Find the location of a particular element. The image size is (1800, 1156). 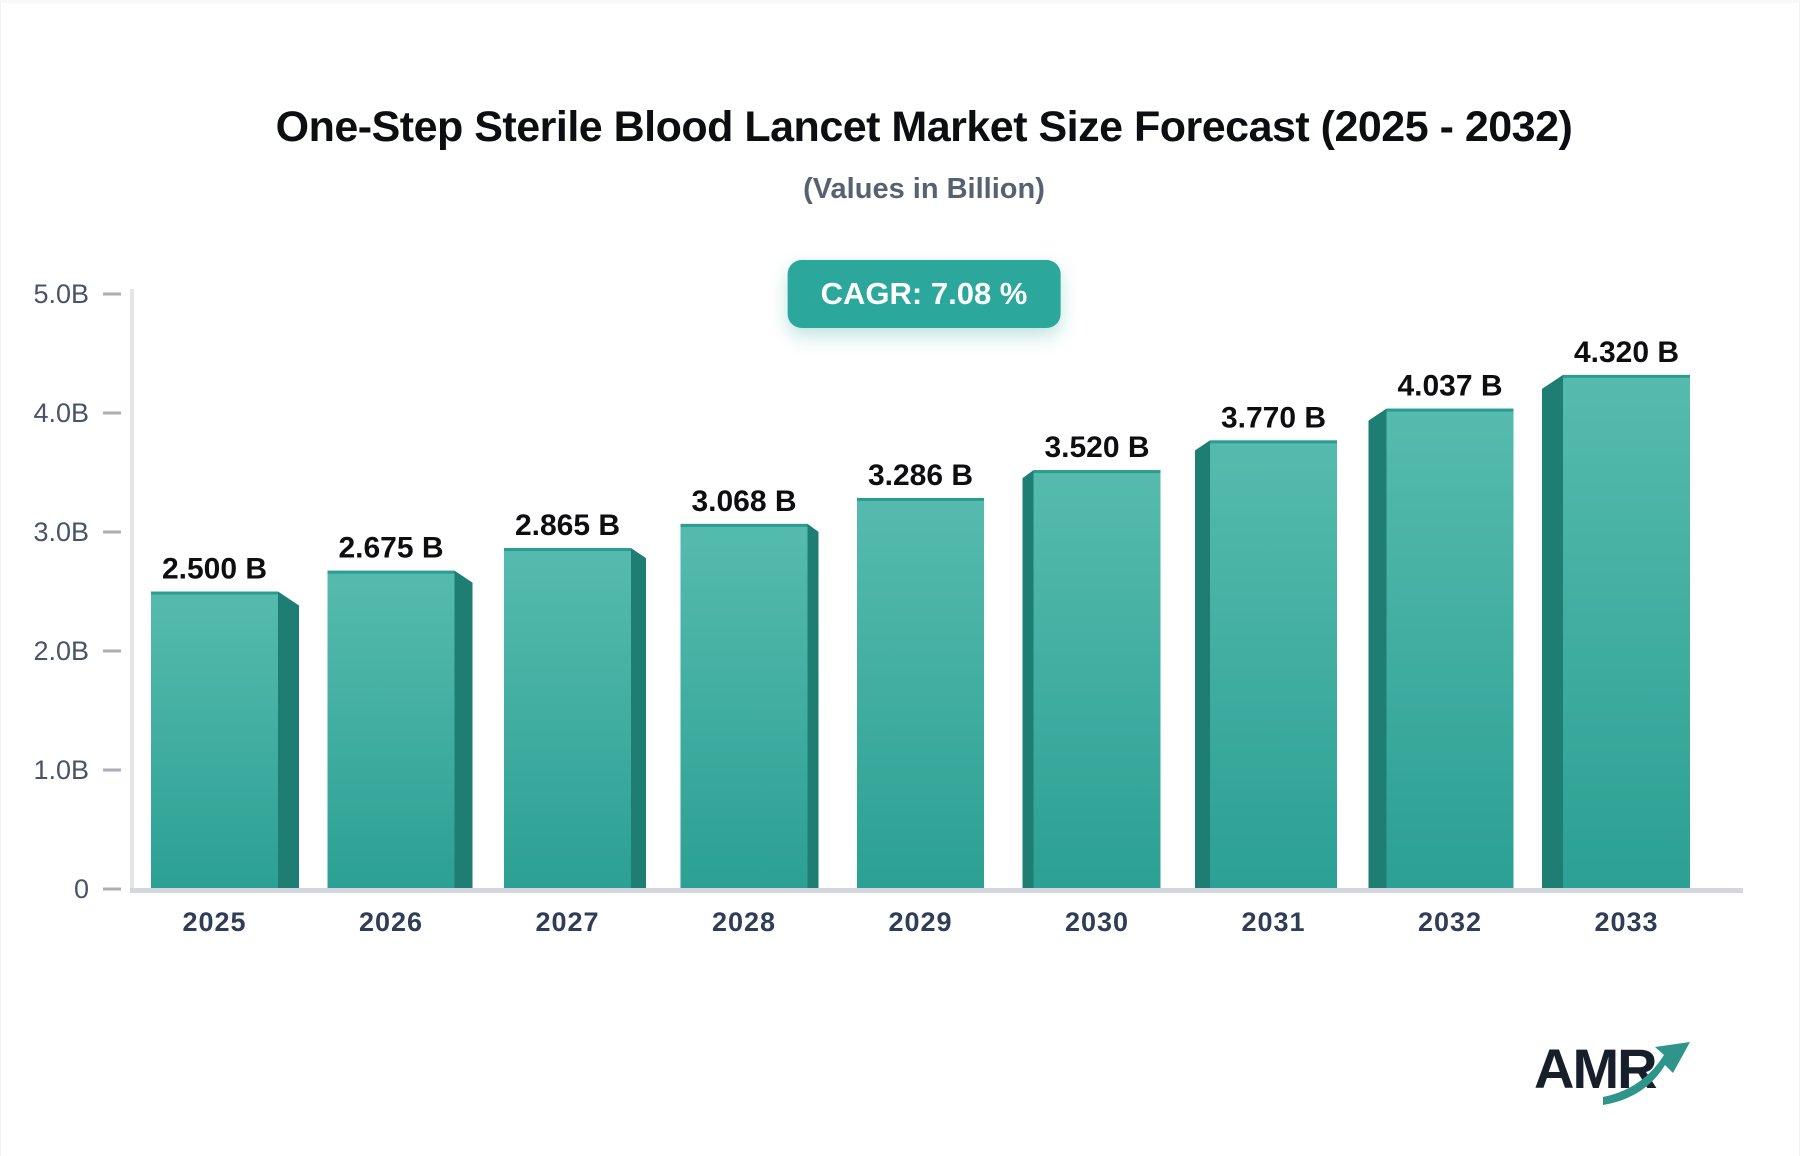

bar-value-label: 2.675 B is located at coordinates (390, 548).